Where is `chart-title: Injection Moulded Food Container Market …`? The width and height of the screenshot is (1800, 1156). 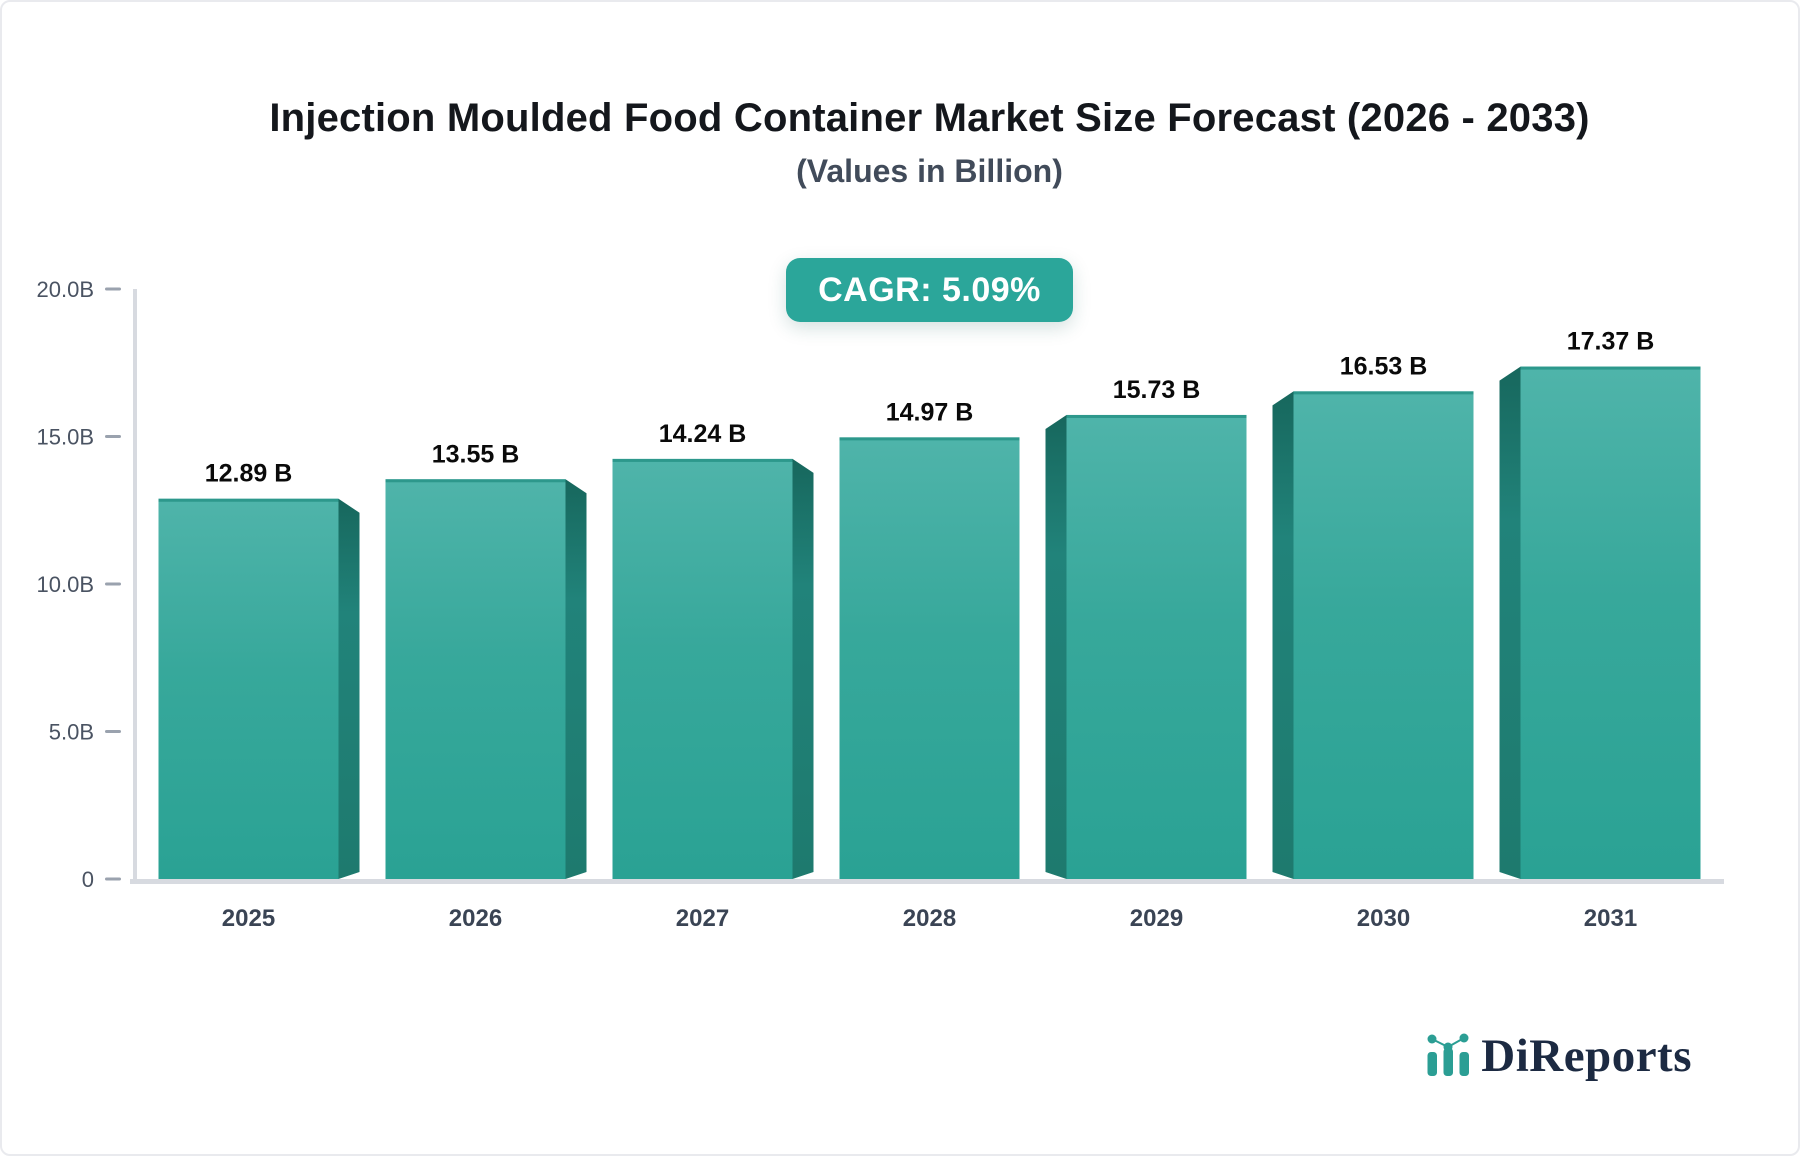
chart-title: Injection Moulded Food Container Market … is located at coordinates (929, 118).